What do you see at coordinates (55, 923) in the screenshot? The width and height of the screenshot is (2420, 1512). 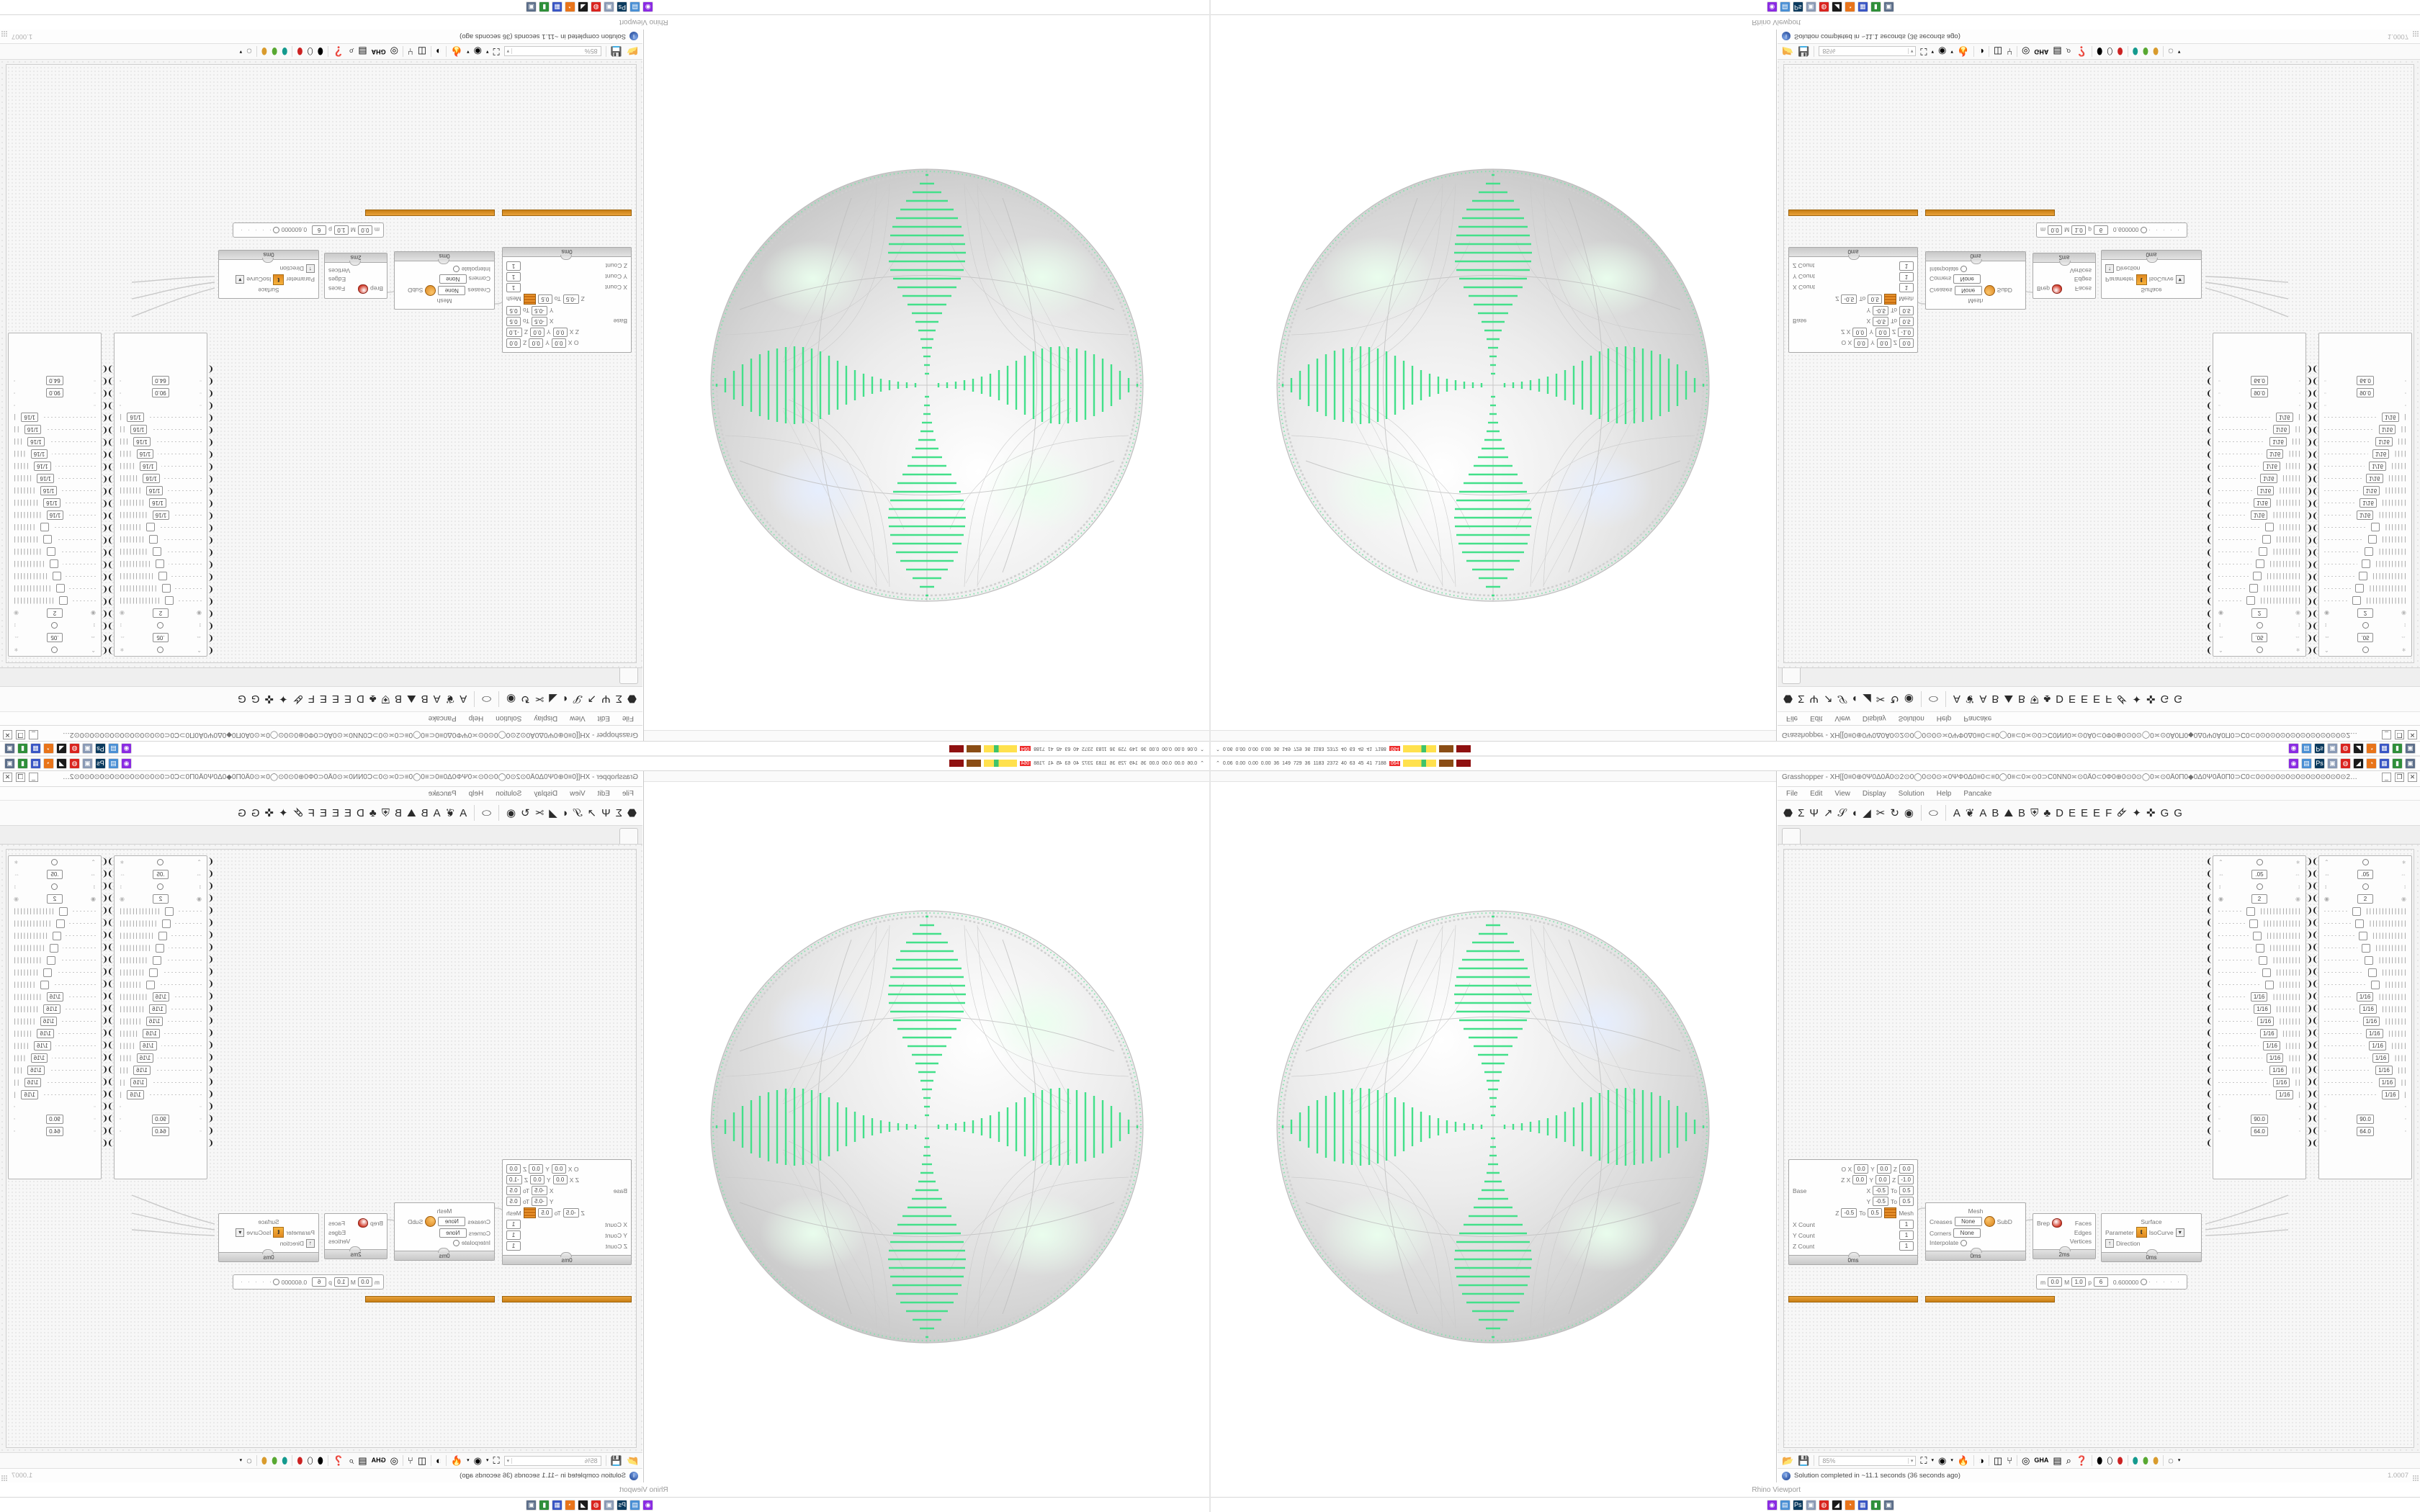 I see `param-checkbox-row: ||||||||||||` at bounding box center [55, 923].